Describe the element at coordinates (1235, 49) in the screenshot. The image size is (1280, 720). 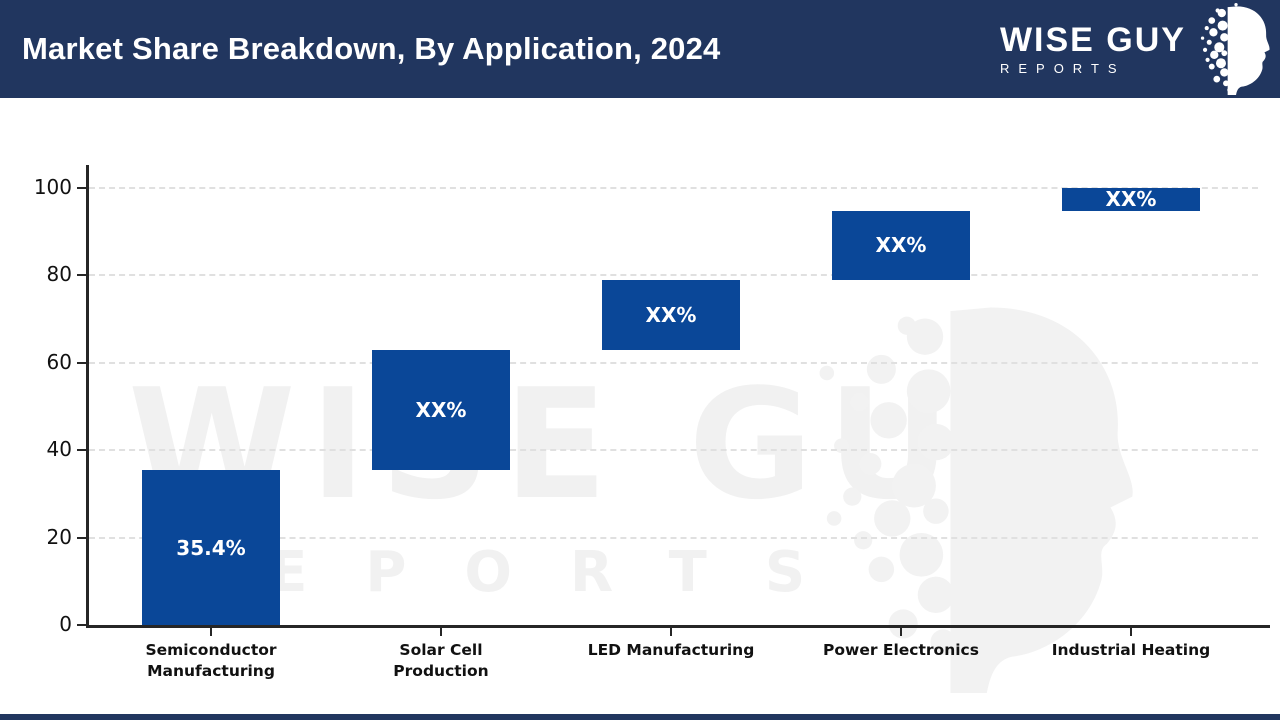
I see `logo-head-icon` at that location.